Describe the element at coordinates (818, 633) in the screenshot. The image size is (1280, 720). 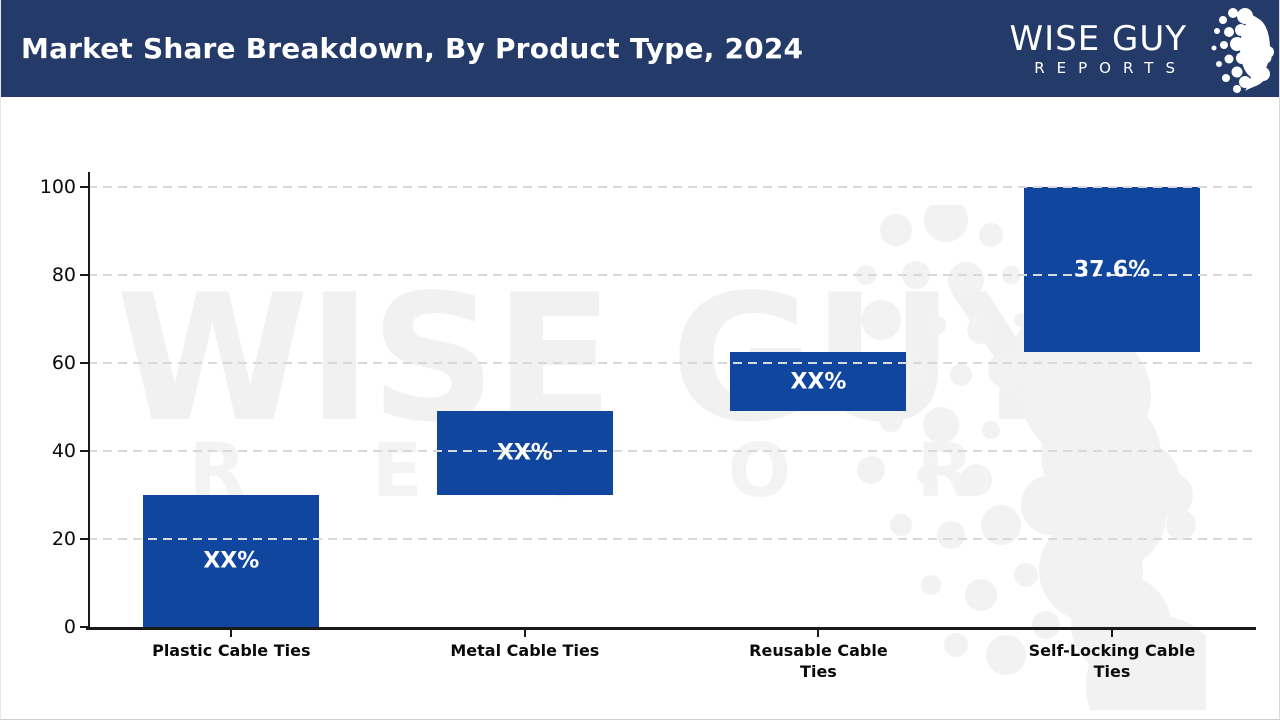
I see `x-tick-reusable-cable-ties` at that location.